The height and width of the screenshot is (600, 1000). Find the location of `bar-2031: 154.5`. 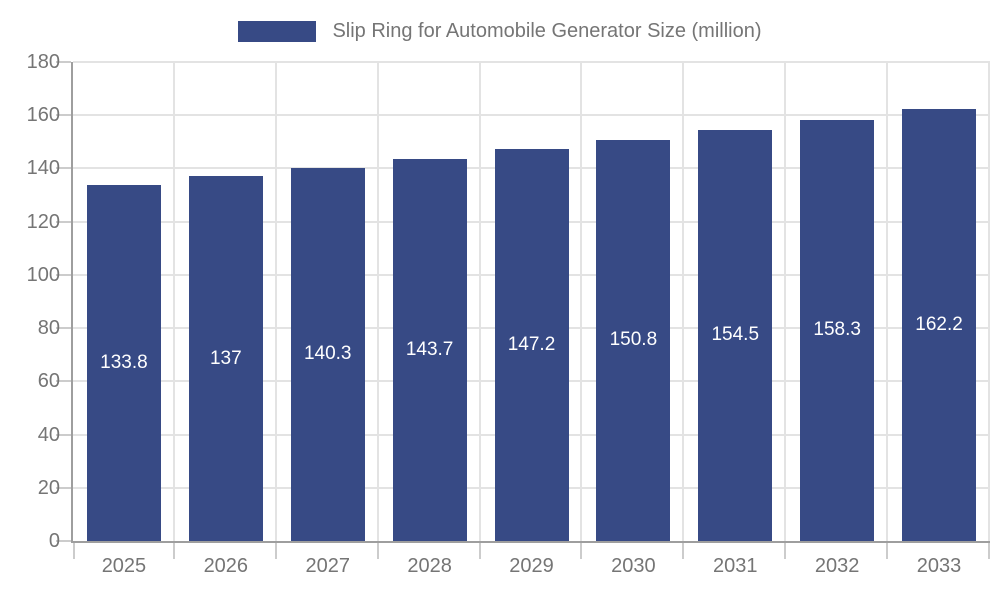

bar-2031: 154.5 is located at coordinates (735, 335).